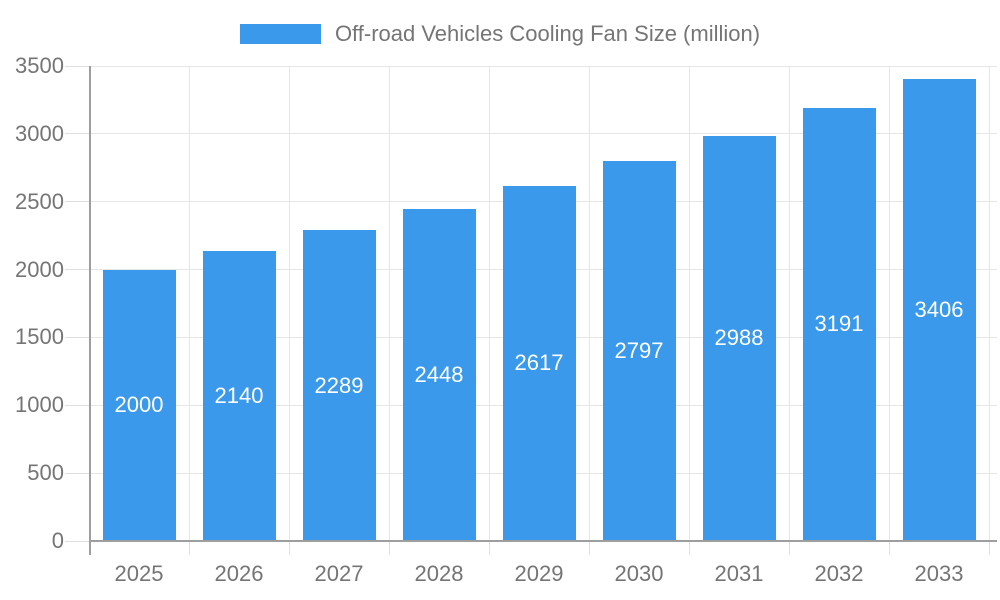 This screenshot has height=600, width=1000. I want to click on legend-swatch-icon, so click(280, 34).